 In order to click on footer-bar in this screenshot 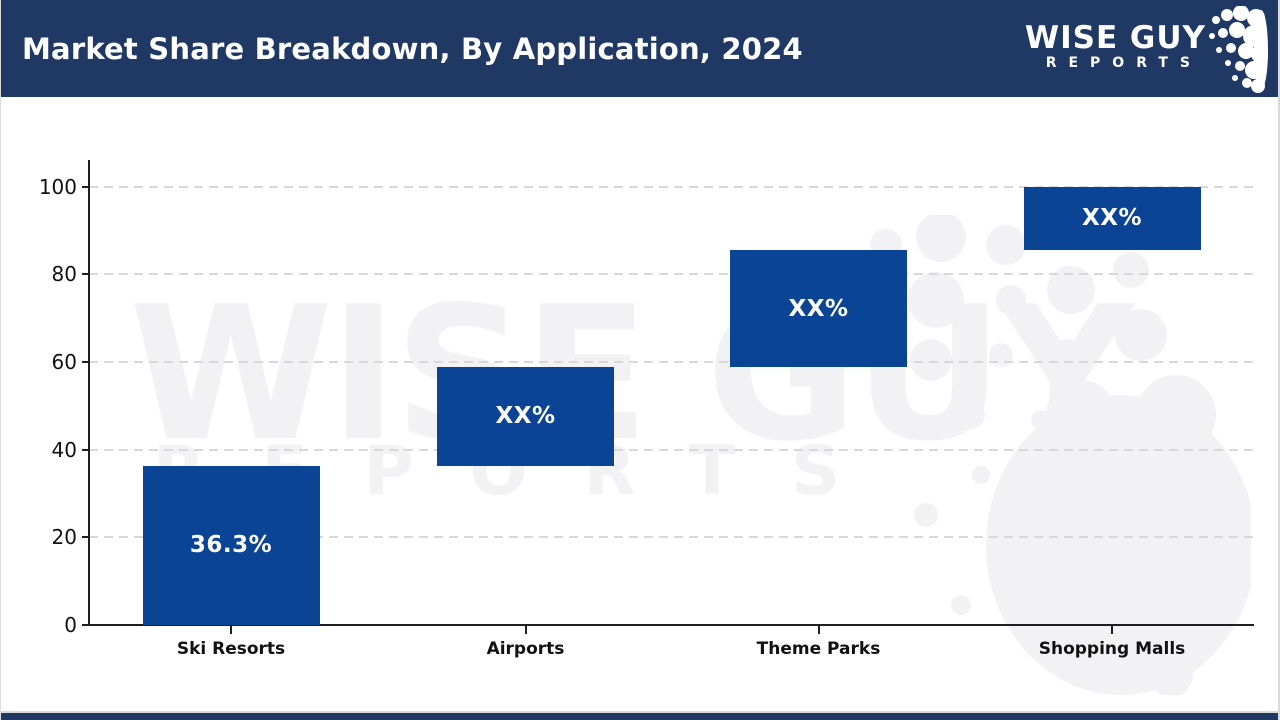, I will do `click(639, 715)`.